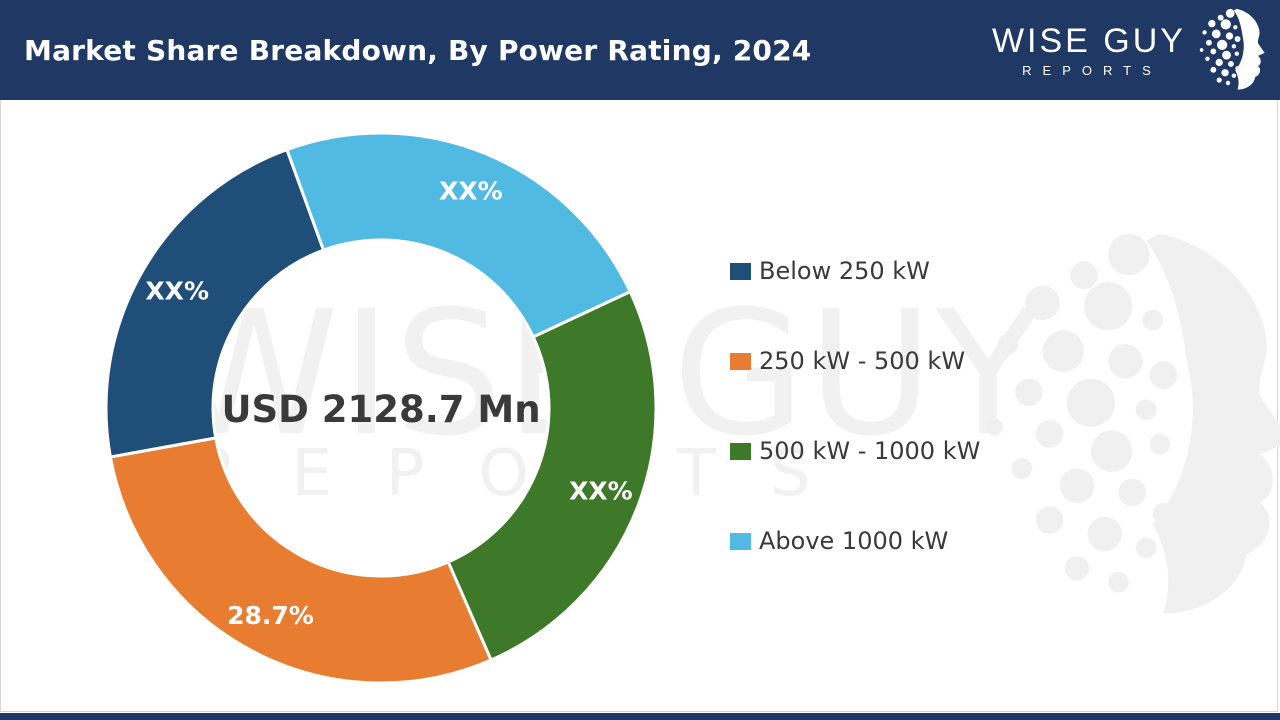  I want to click on logo-text: WISE GUY REPORTS, so click(1089, 50).